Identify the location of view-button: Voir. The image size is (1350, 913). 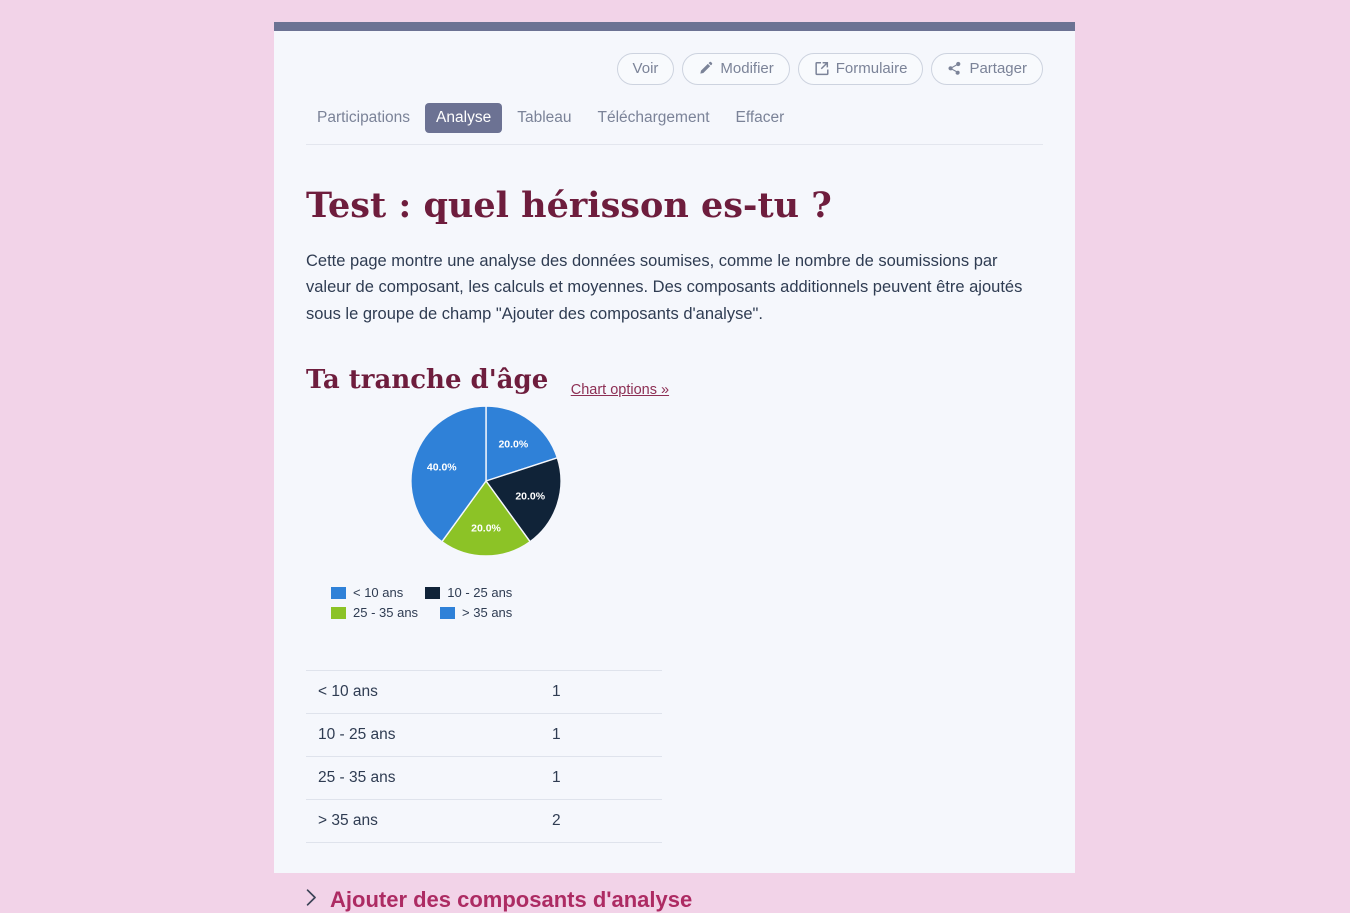
(645, 69).